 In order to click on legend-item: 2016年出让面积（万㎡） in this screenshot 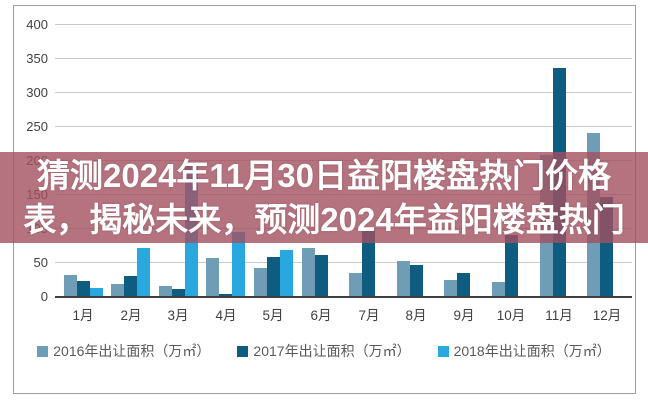, I will do `click(123, 351)`.